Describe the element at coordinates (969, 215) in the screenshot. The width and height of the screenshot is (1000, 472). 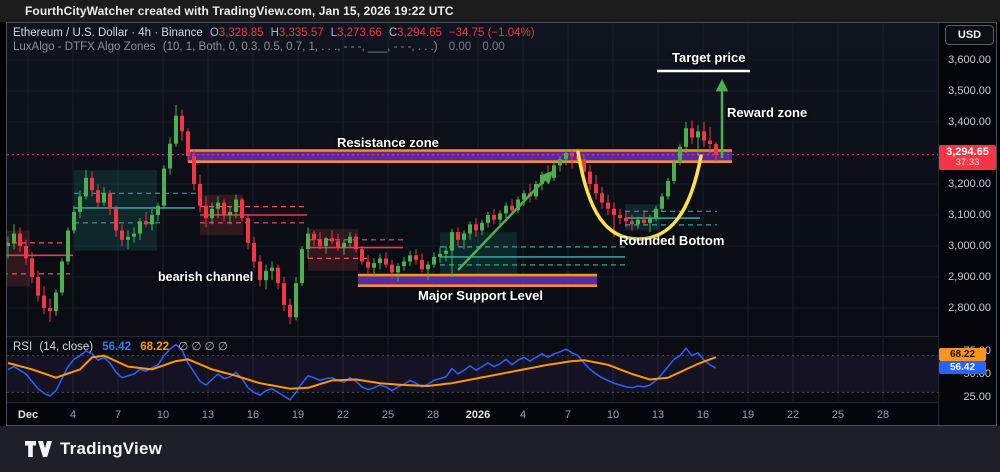
I see `price-tick: 3,100.00` at that location.